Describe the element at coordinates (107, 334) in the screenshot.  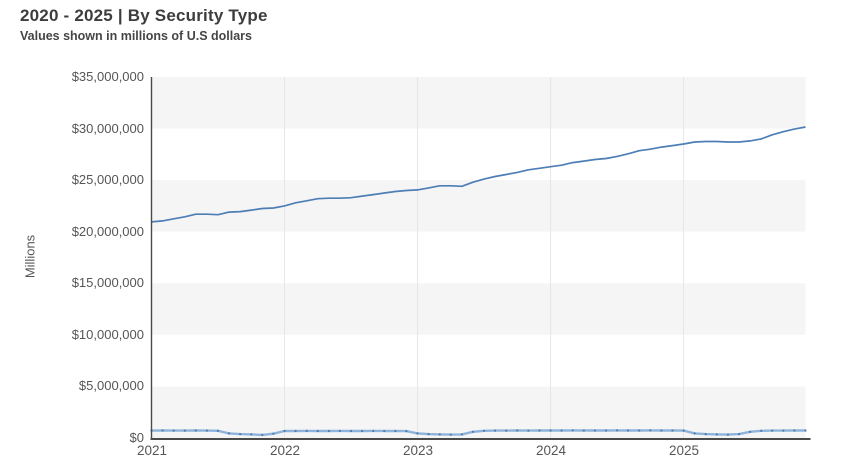
I see `y-tick-label: $10,000,000` at that location.